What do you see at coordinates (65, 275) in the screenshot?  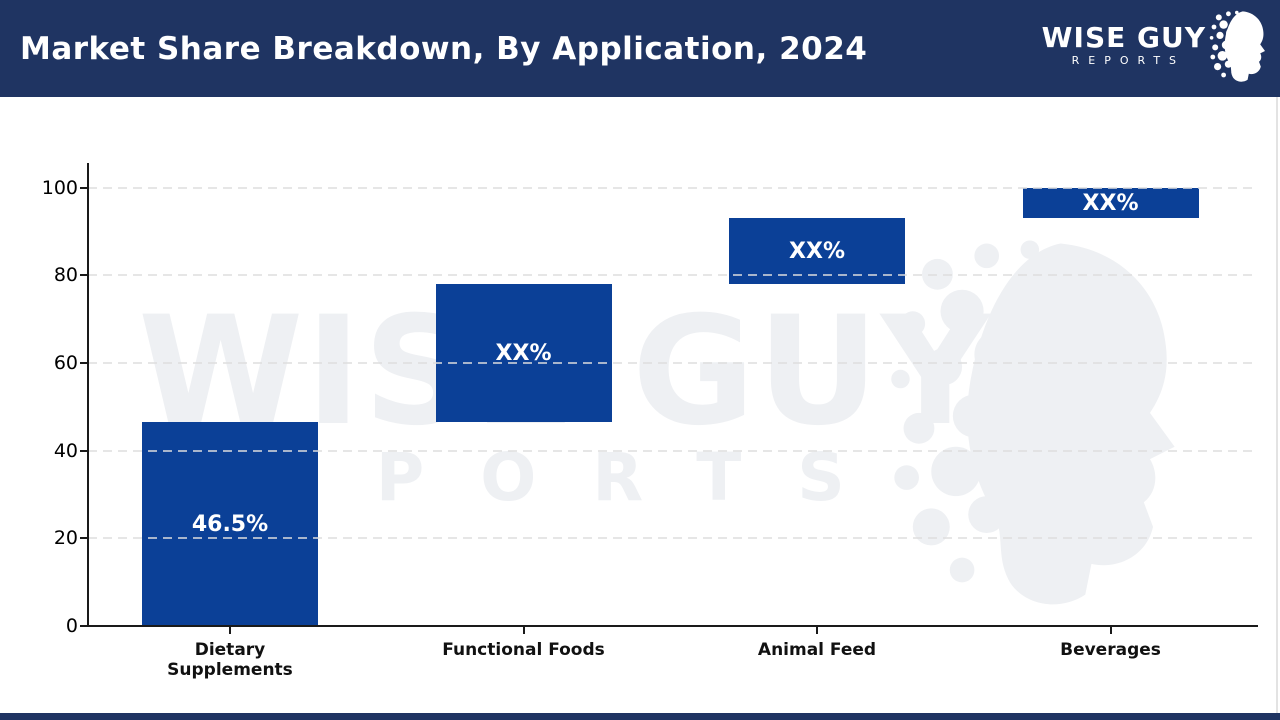 I see `y-tick-label-80: 80` at bounding box center [65, 275].